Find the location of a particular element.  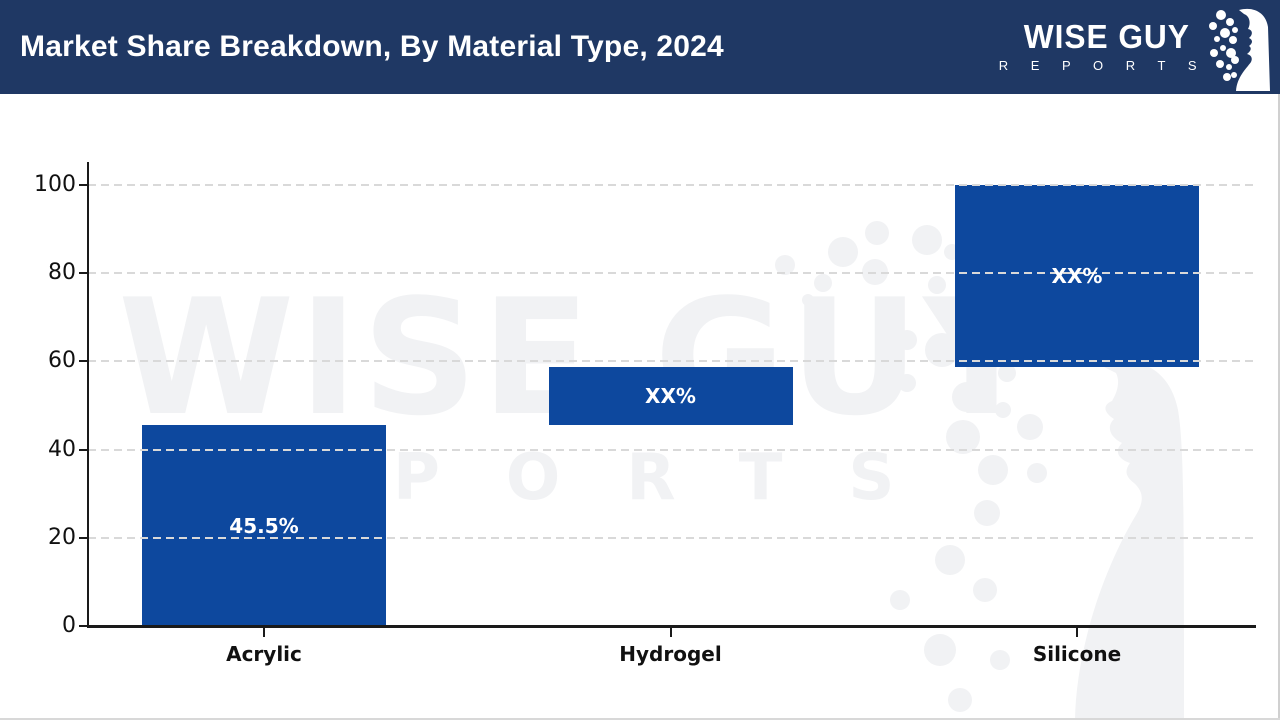

y-tick-label: 100 is located at coordinates (55, 184).